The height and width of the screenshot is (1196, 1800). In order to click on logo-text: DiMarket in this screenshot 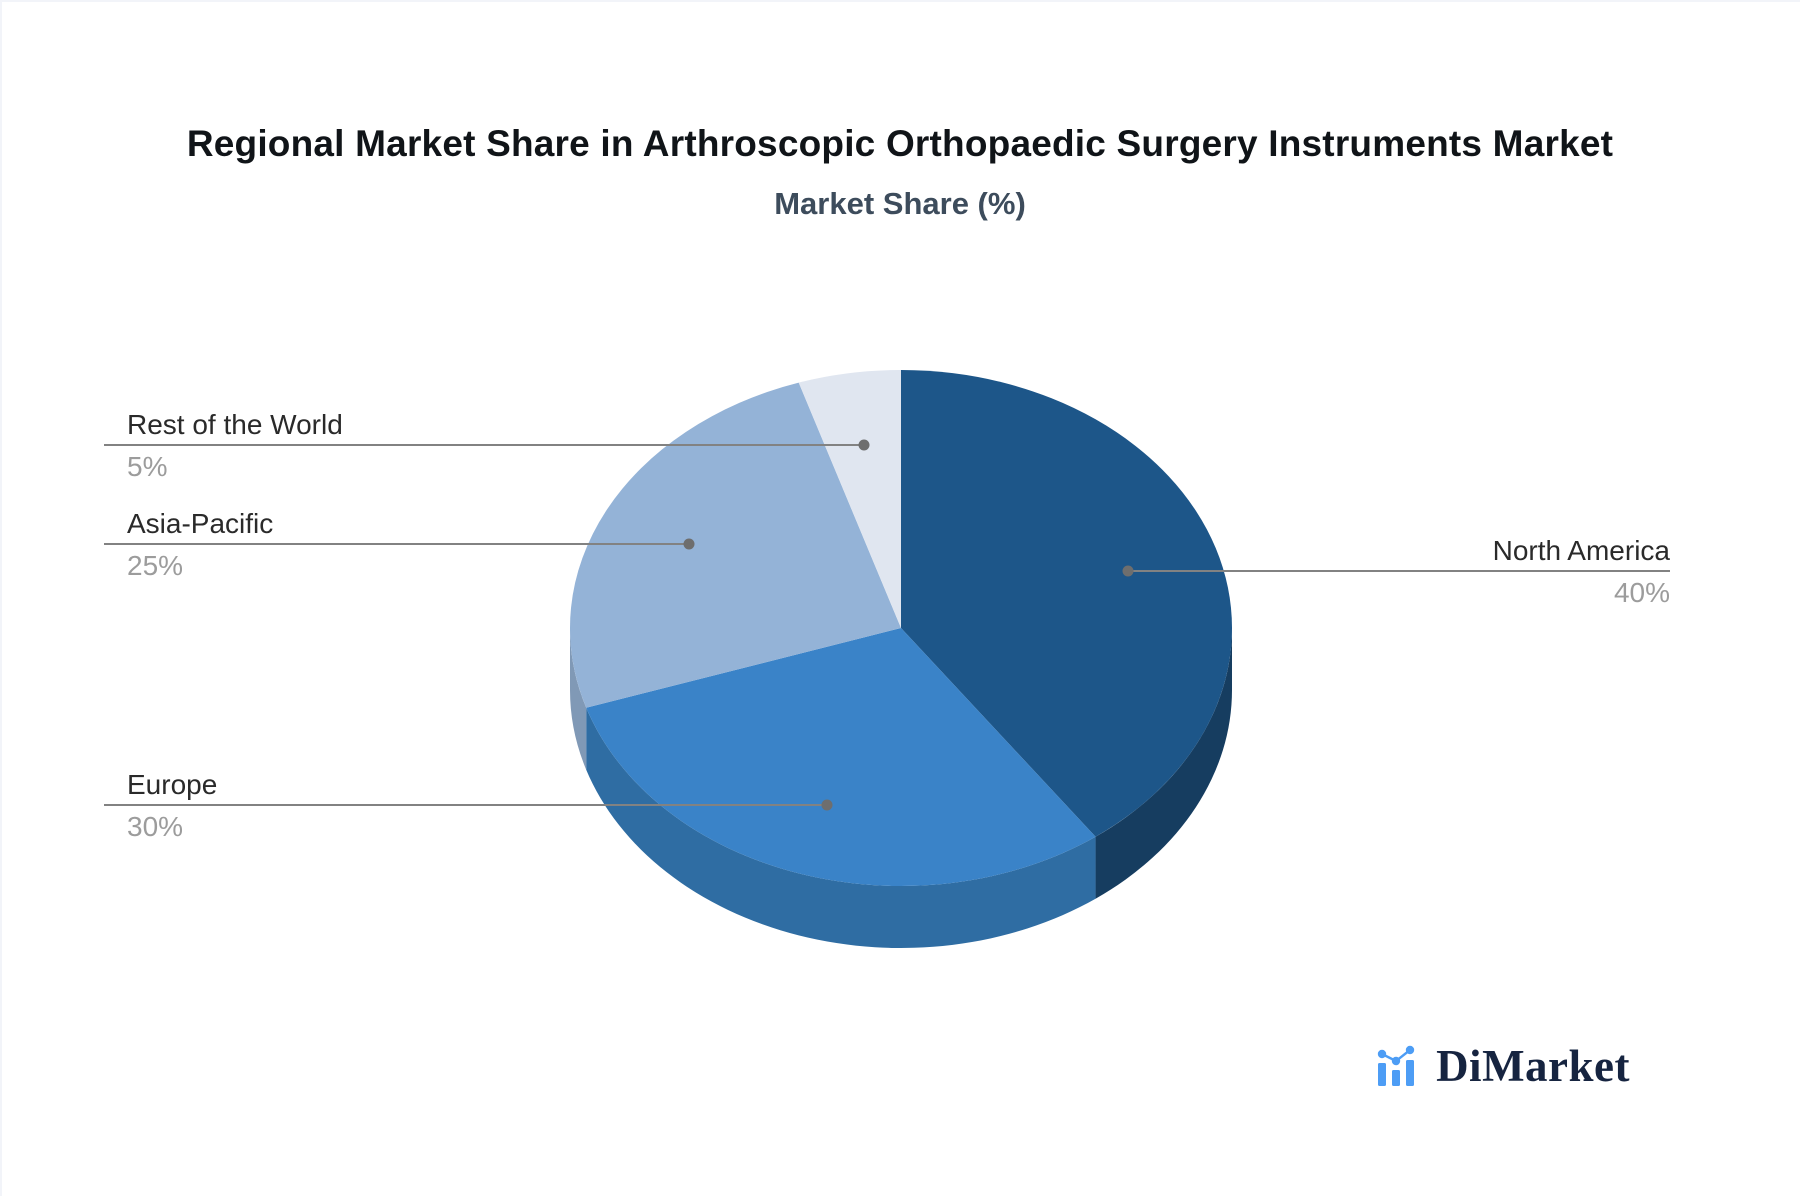, I will do `click(1533, 1066)`.